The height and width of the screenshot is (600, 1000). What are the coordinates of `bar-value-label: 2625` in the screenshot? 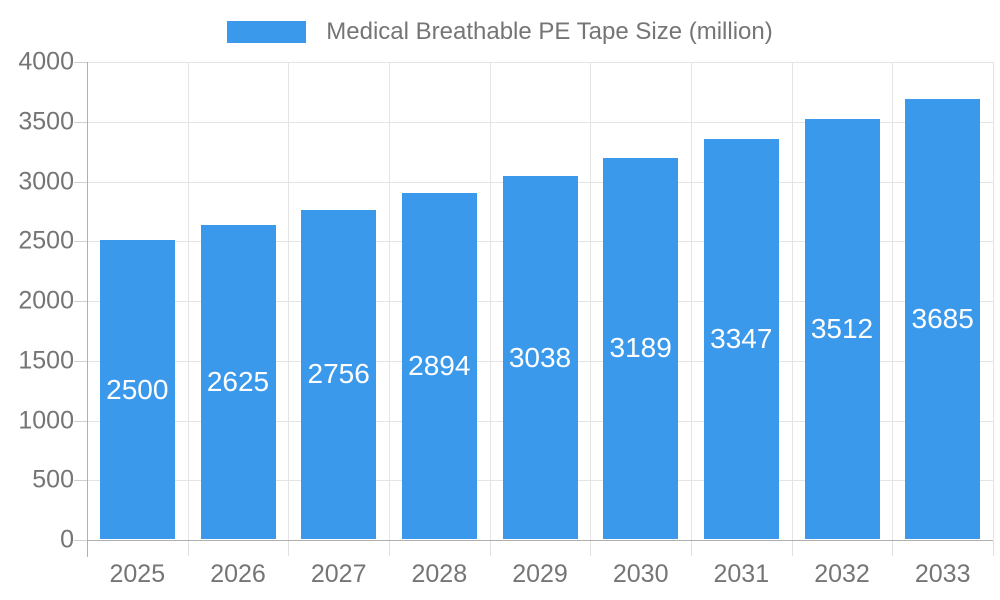 It's located at (238, 382).